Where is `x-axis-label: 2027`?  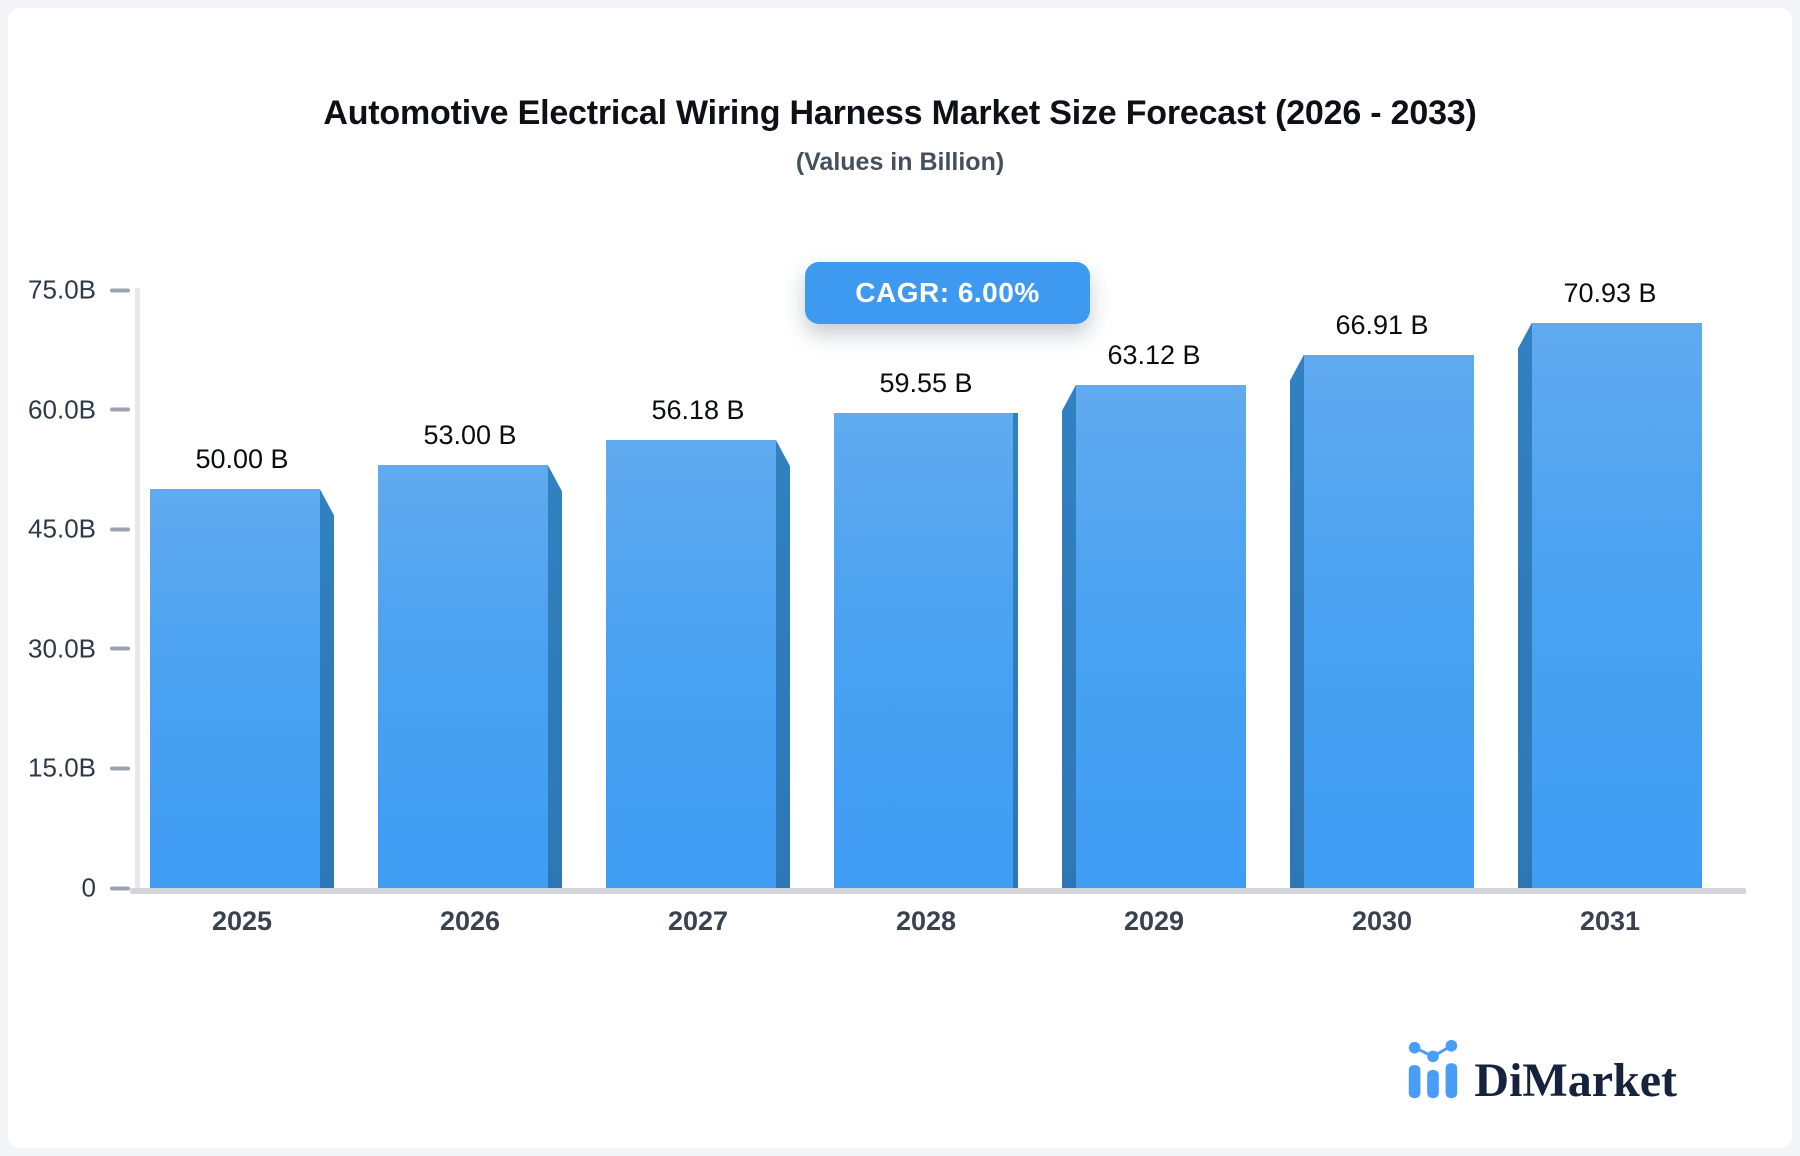
x-axis-label: 2027 is located at coordinates (698, 921).